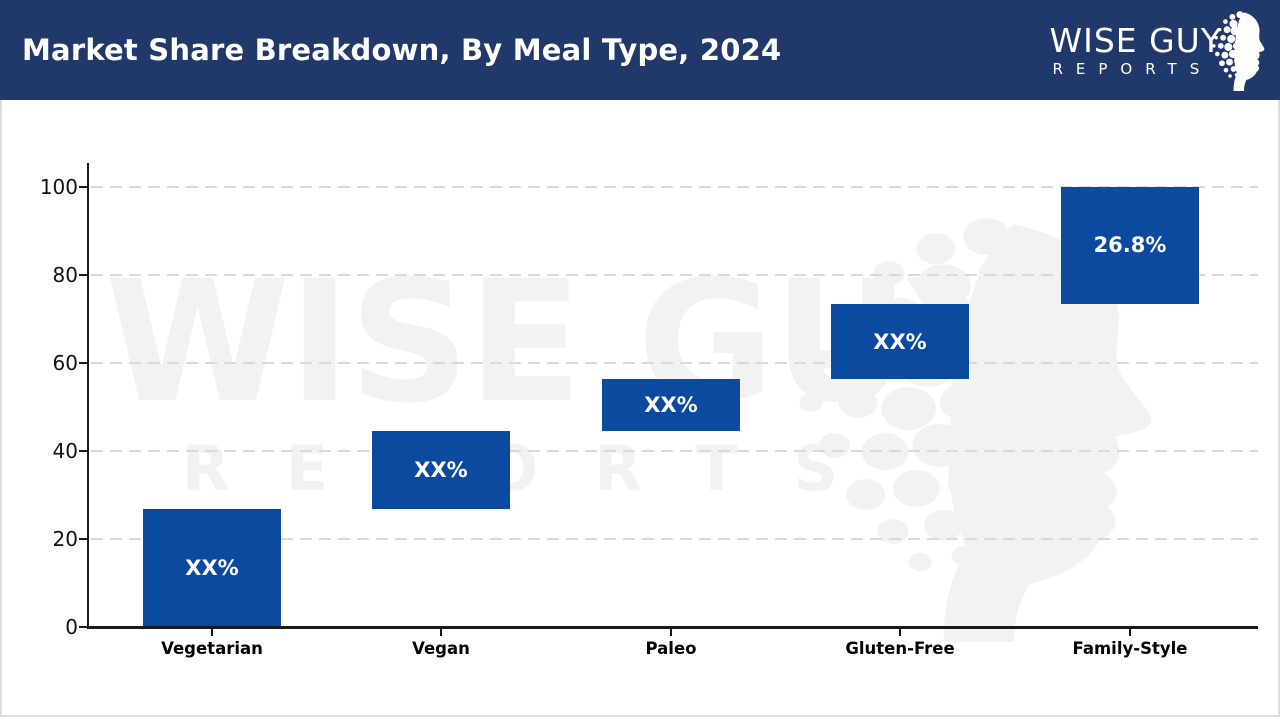  I want to click on y-axis-line, so click(88, 395).